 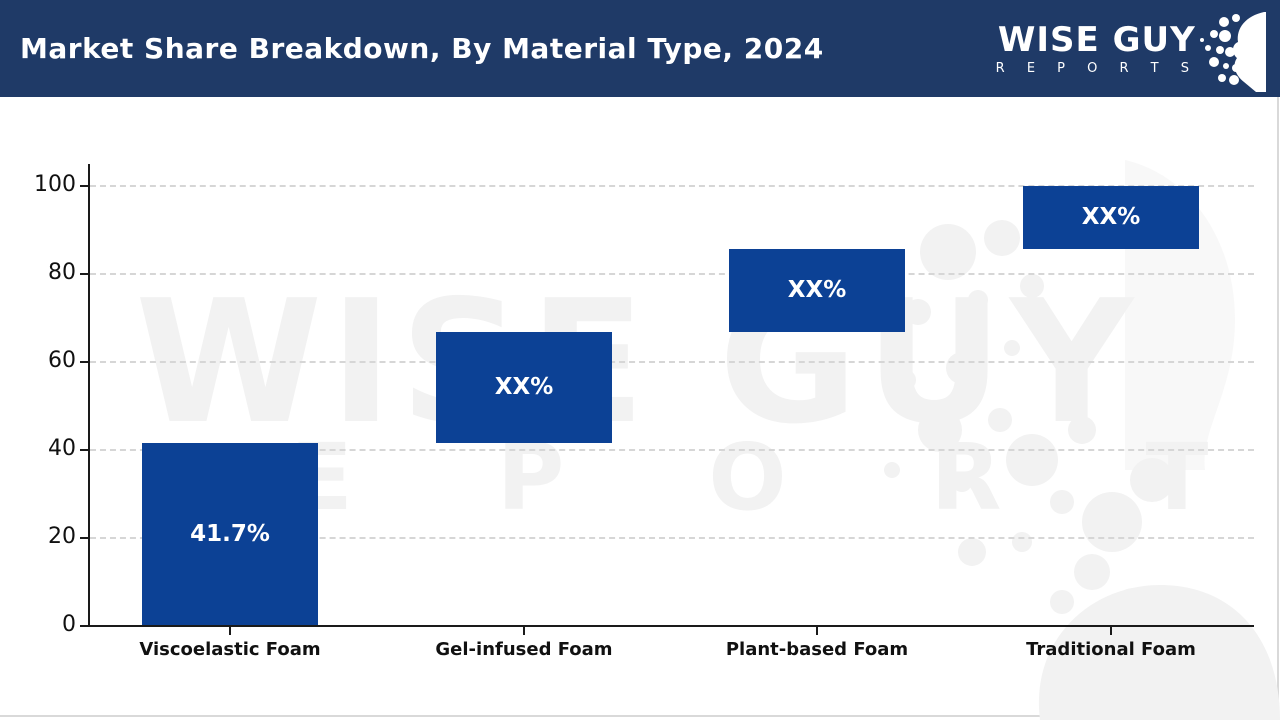 What do you see at coordinates (62, 448) in the screenshot?
I see `y-tick-label-40: 40` at bounding box center [62, 448].